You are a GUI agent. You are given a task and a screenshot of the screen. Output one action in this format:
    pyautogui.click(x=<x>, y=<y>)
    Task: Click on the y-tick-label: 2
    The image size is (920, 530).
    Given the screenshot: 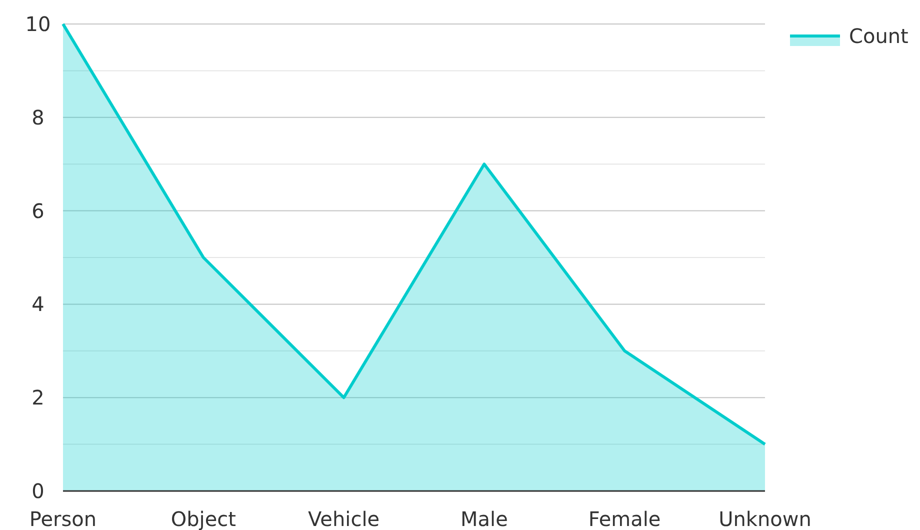 What is the action you would take?
    pyautogui.click(x=38, y=398)
    